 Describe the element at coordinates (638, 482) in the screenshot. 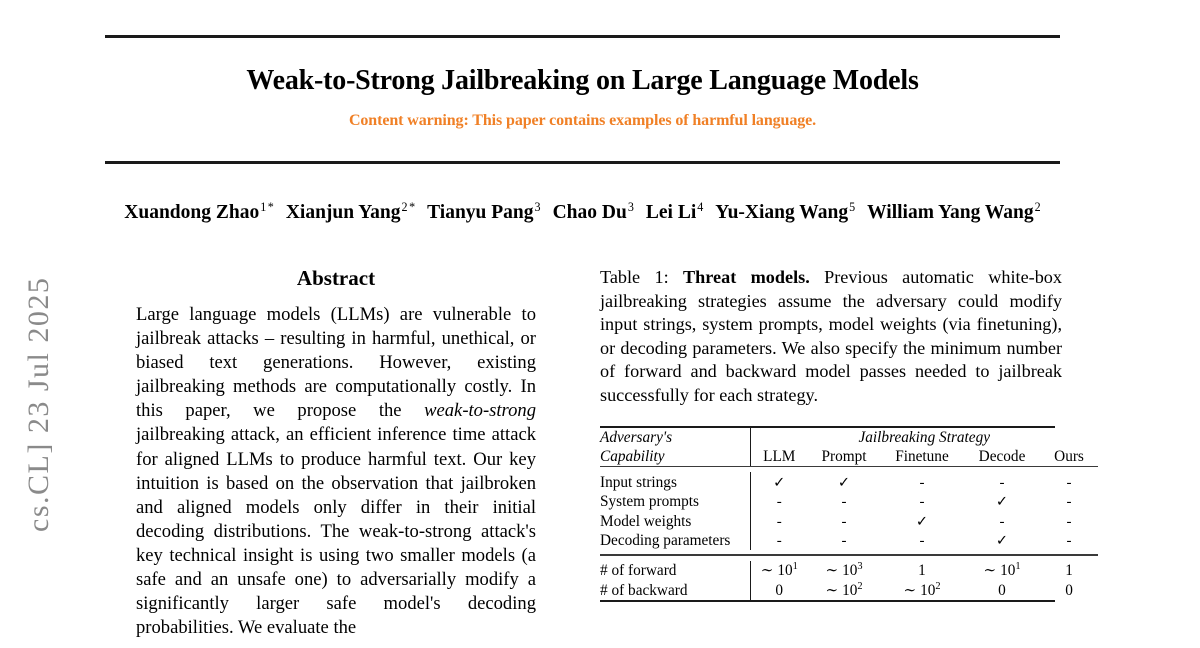

I see `capability-label: Input strings` at that location.